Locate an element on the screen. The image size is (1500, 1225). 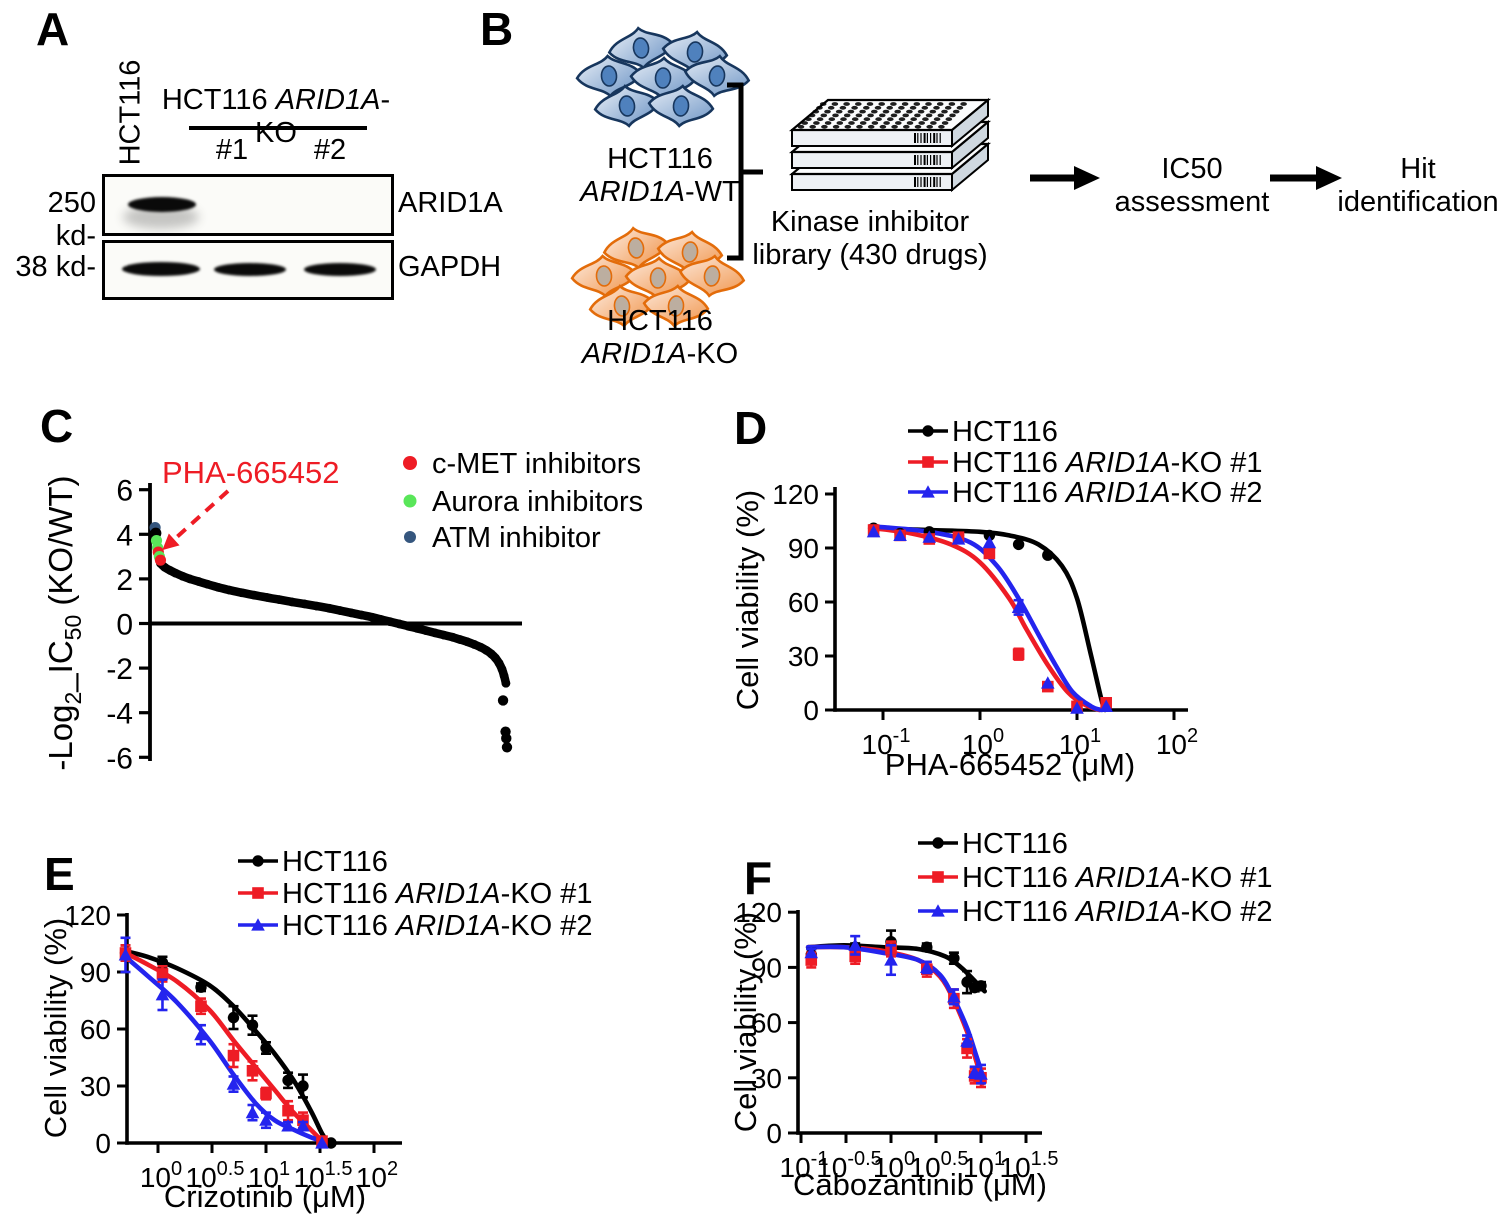
waterfall-tail-point is located at coordinates (503, 700).